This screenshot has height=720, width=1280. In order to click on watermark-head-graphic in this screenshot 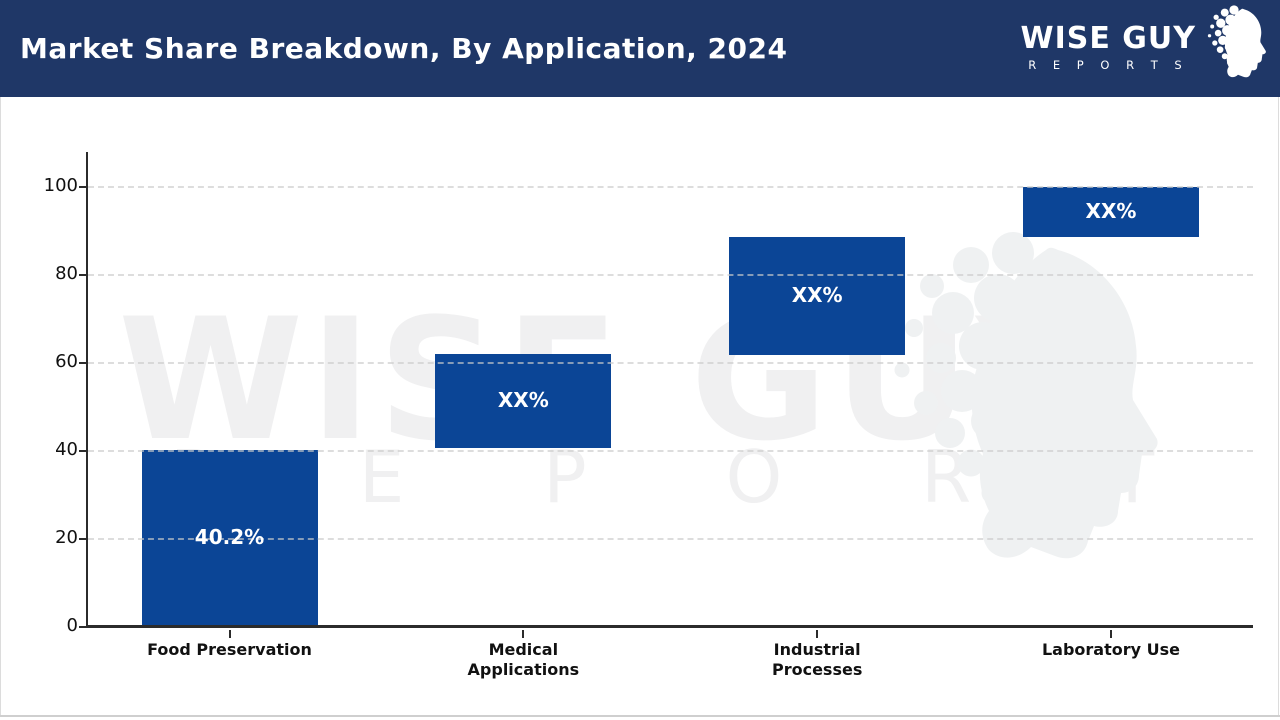, I will do `click(1022, 421)`.